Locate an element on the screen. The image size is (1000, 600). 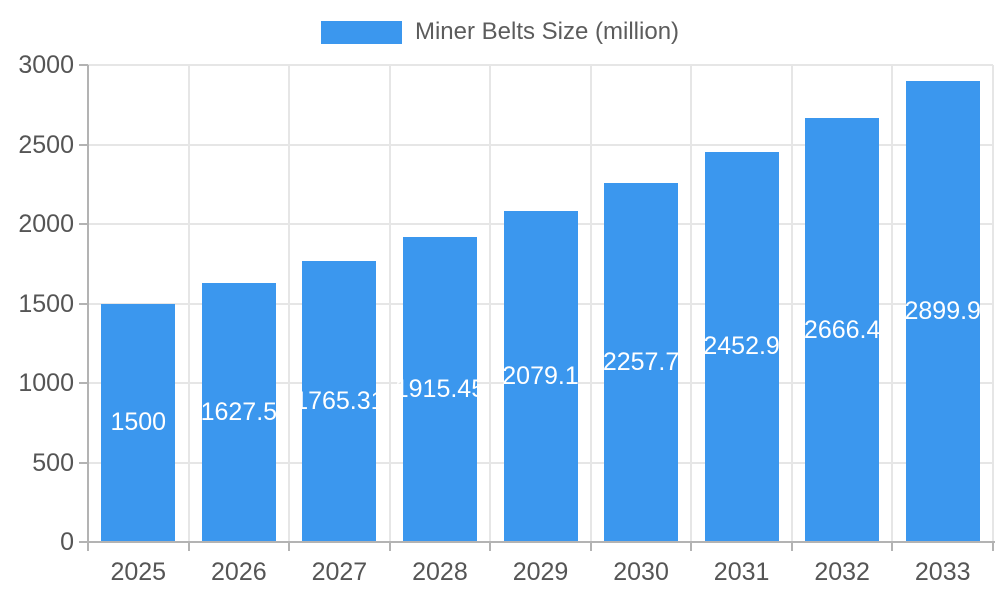
x-axis-line is located at coordinates (537, 542).